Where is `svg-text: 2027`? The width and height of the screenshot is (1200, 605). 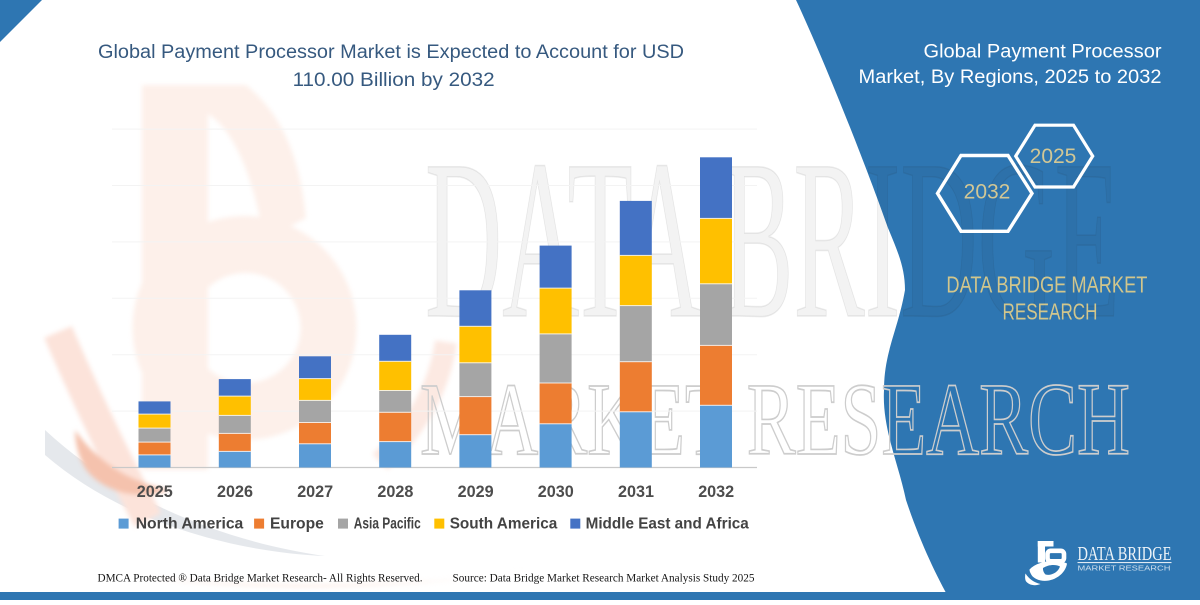
svg-text: 2027 is located at coordinates (315, 492).